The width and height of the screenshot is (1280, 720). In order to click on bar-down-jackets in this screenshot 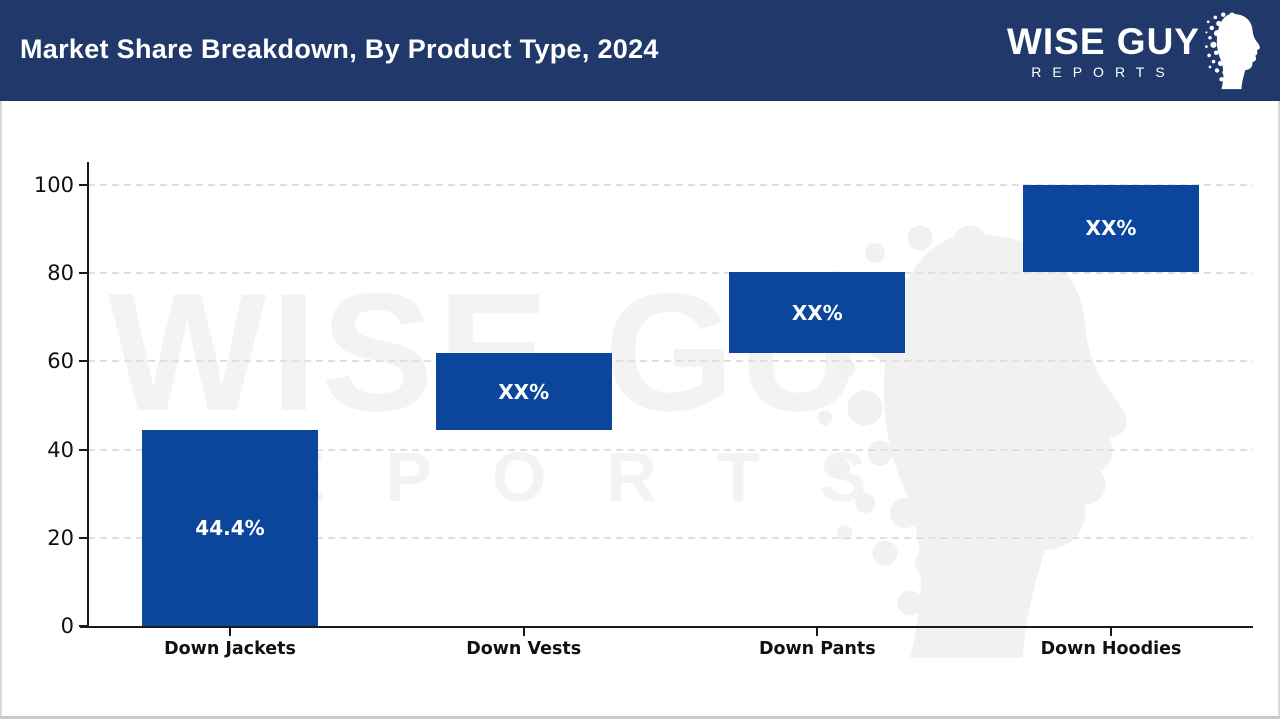, I will do `click(230, 528)`.